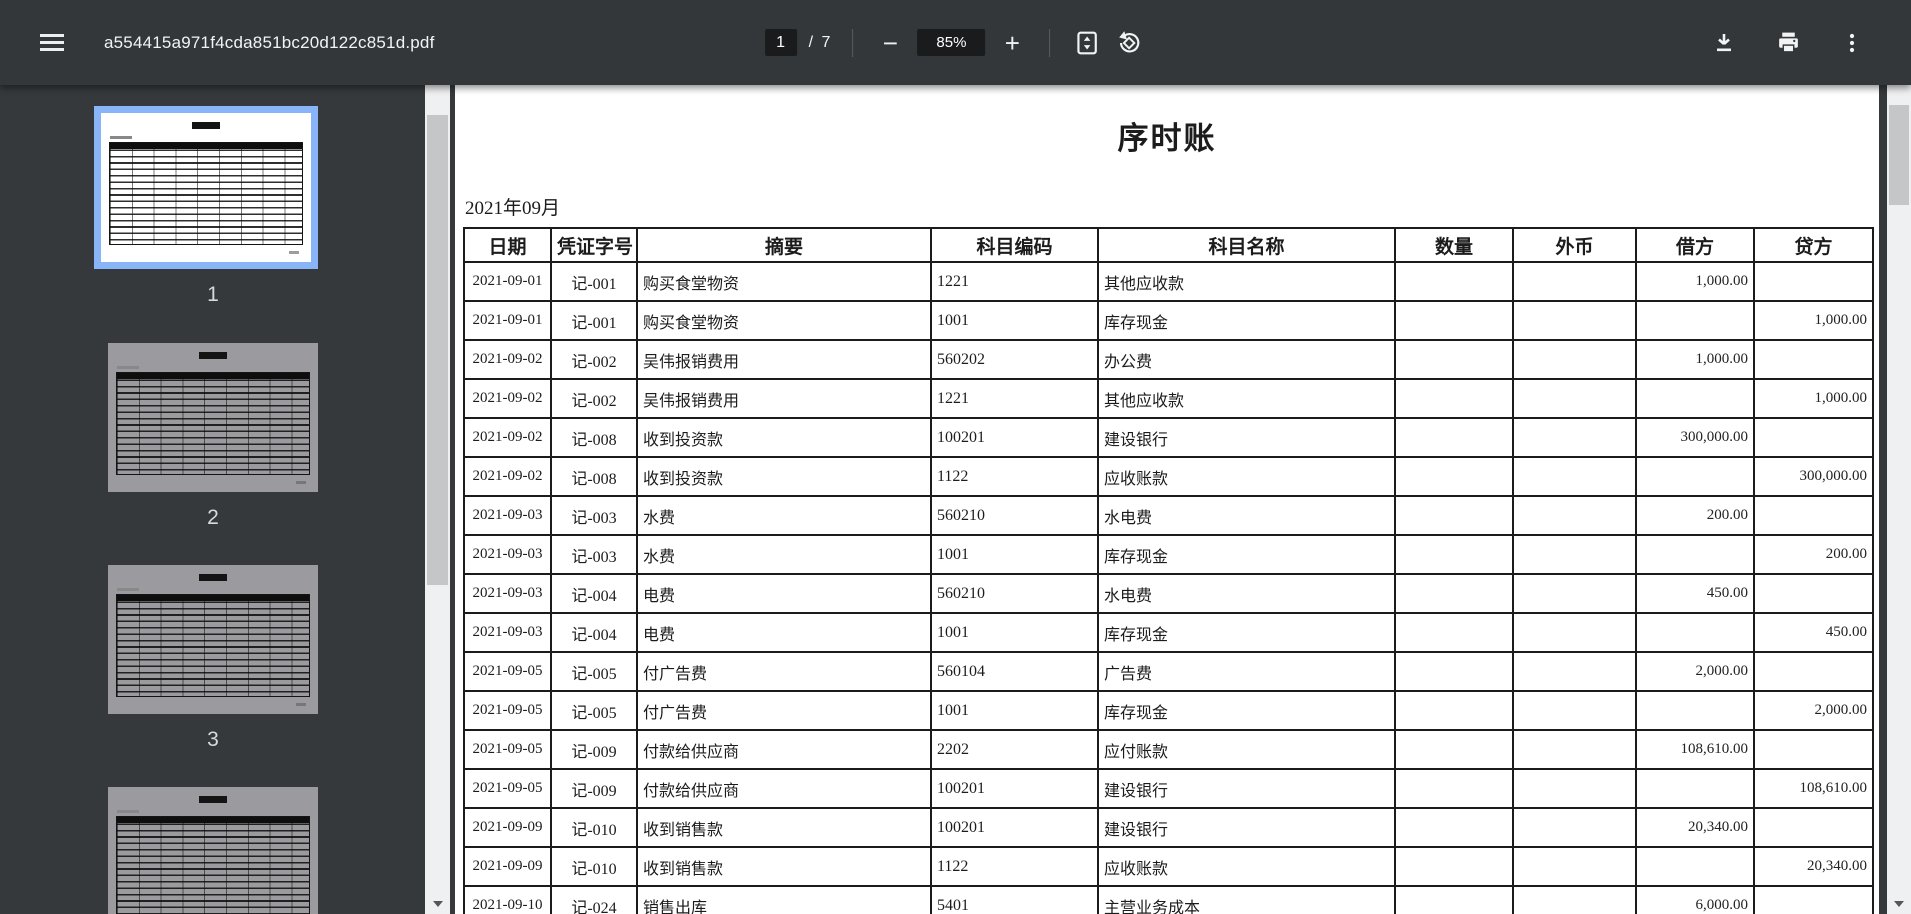  Describe the element at coordinates (890, 43) in the screenshot. I see `zoom-out-button: −` at that location.